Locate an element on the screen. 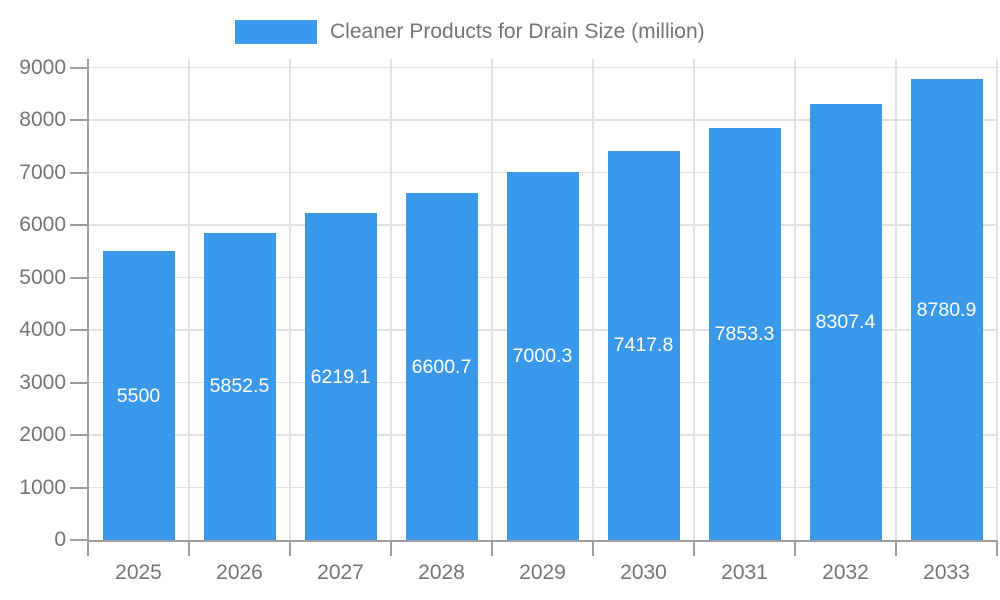 This screenshot has width=1000, height=600. y-axis-tick-label: 0 is located at coordinates (60, 539).